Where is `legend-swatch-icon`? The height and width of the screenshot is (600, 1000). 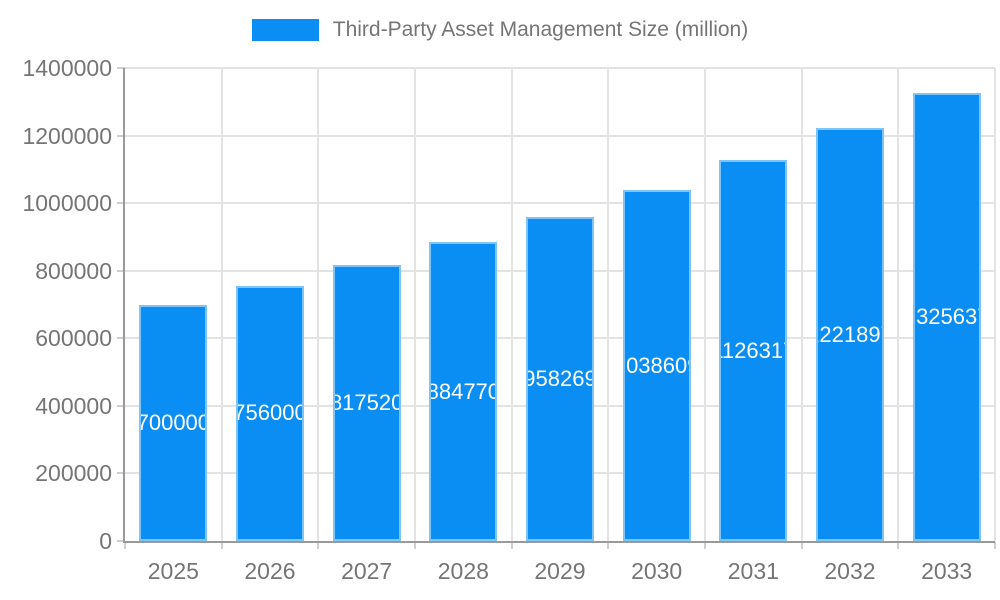
legend-swatch-icon is located at coordinates (285, 30).